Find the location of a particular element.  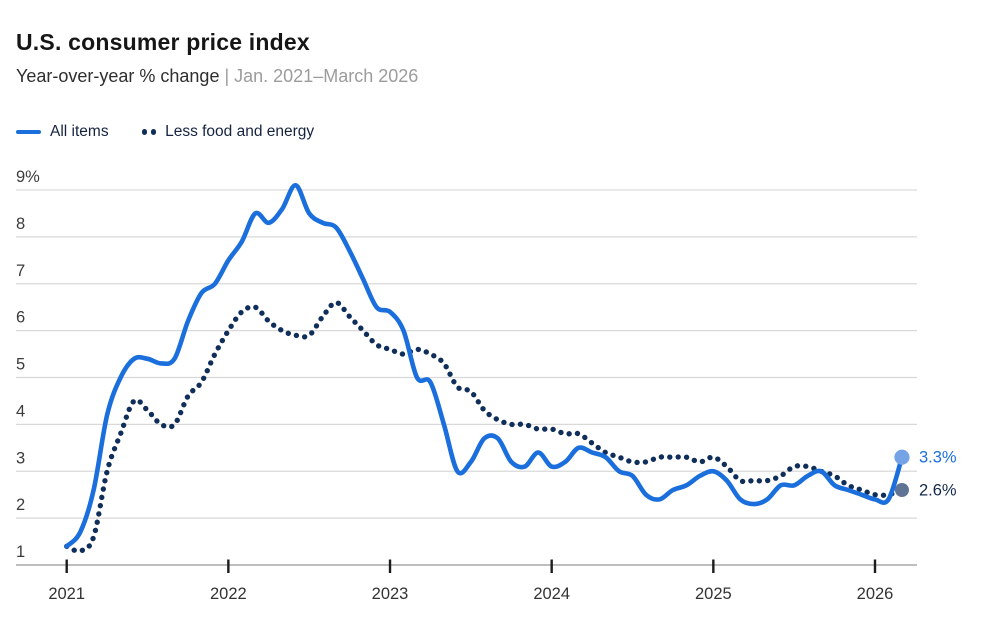

less-food-energy-dots-swatch is located at coordinates (149, 132).